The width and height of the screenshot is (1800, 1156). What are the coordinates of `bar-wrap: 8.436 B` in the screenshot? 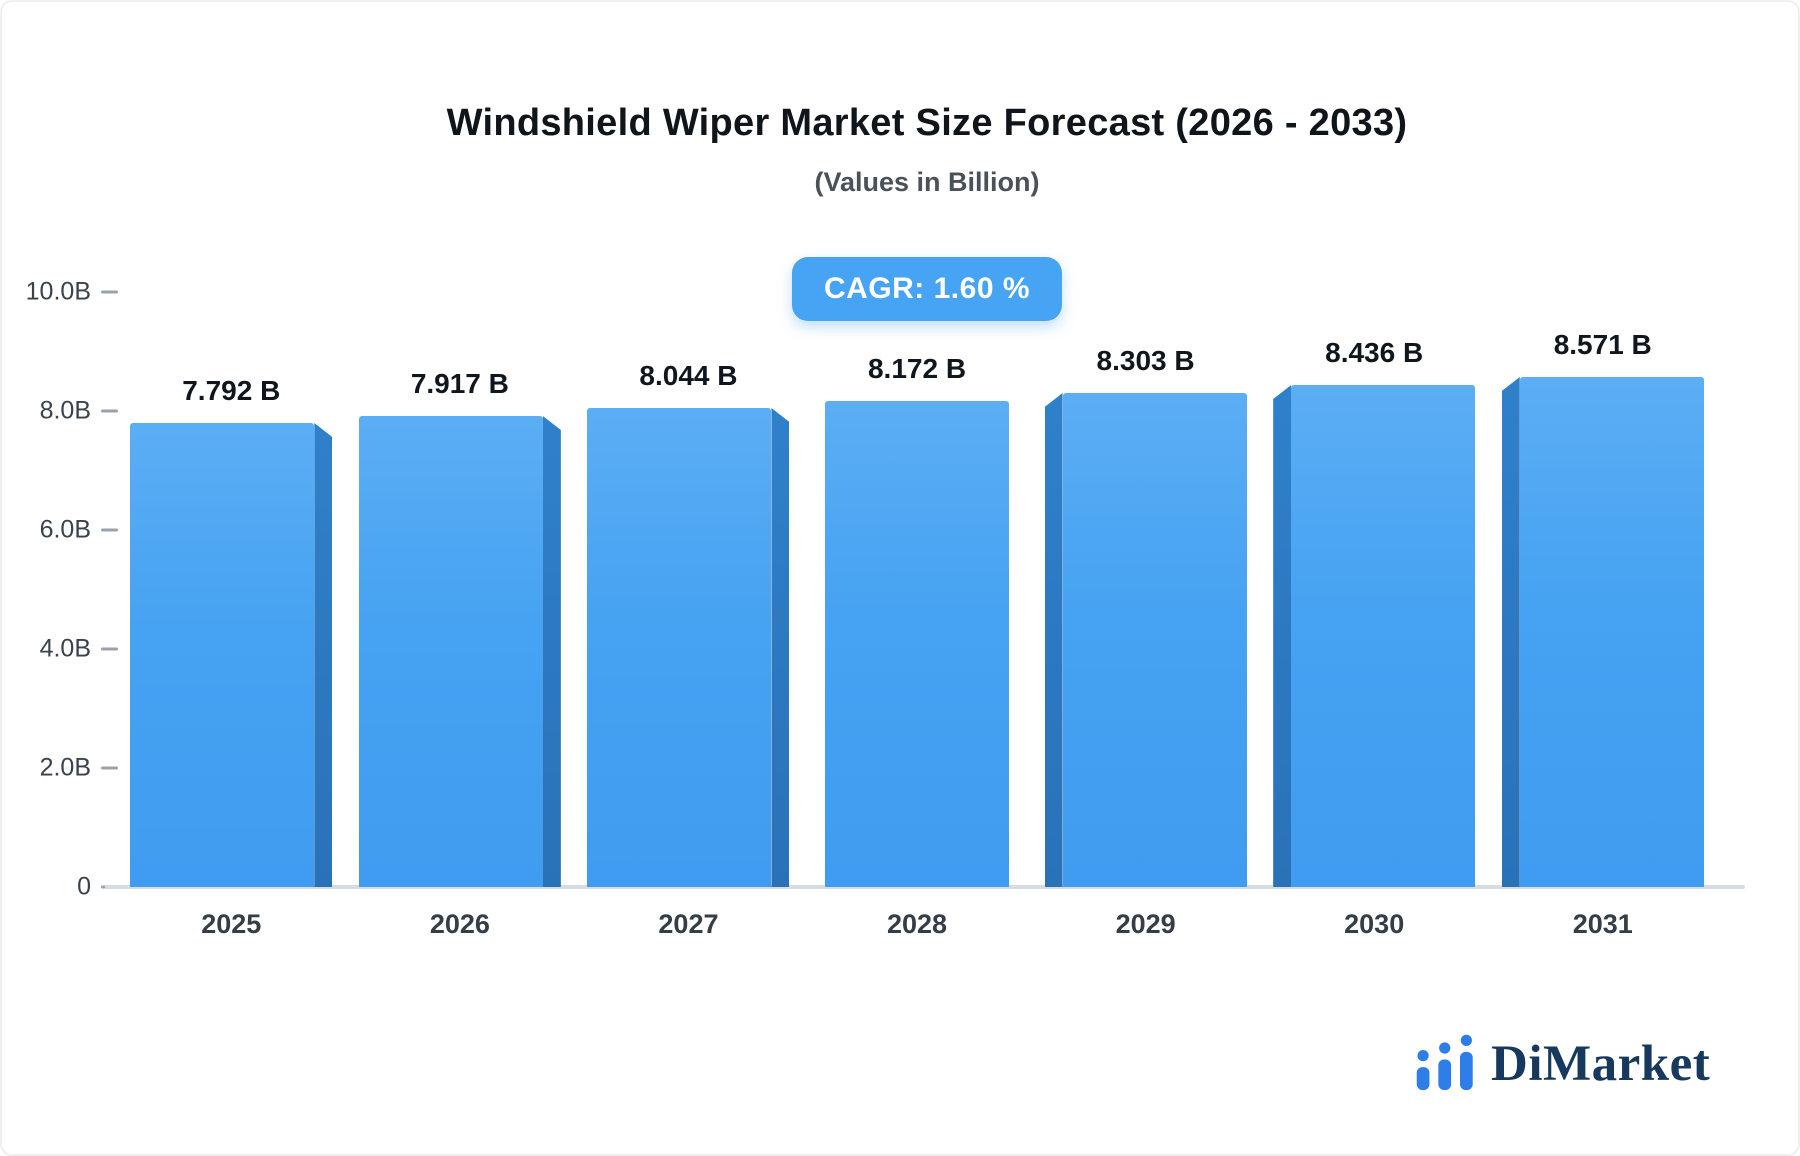 It's located at (1374, 589).